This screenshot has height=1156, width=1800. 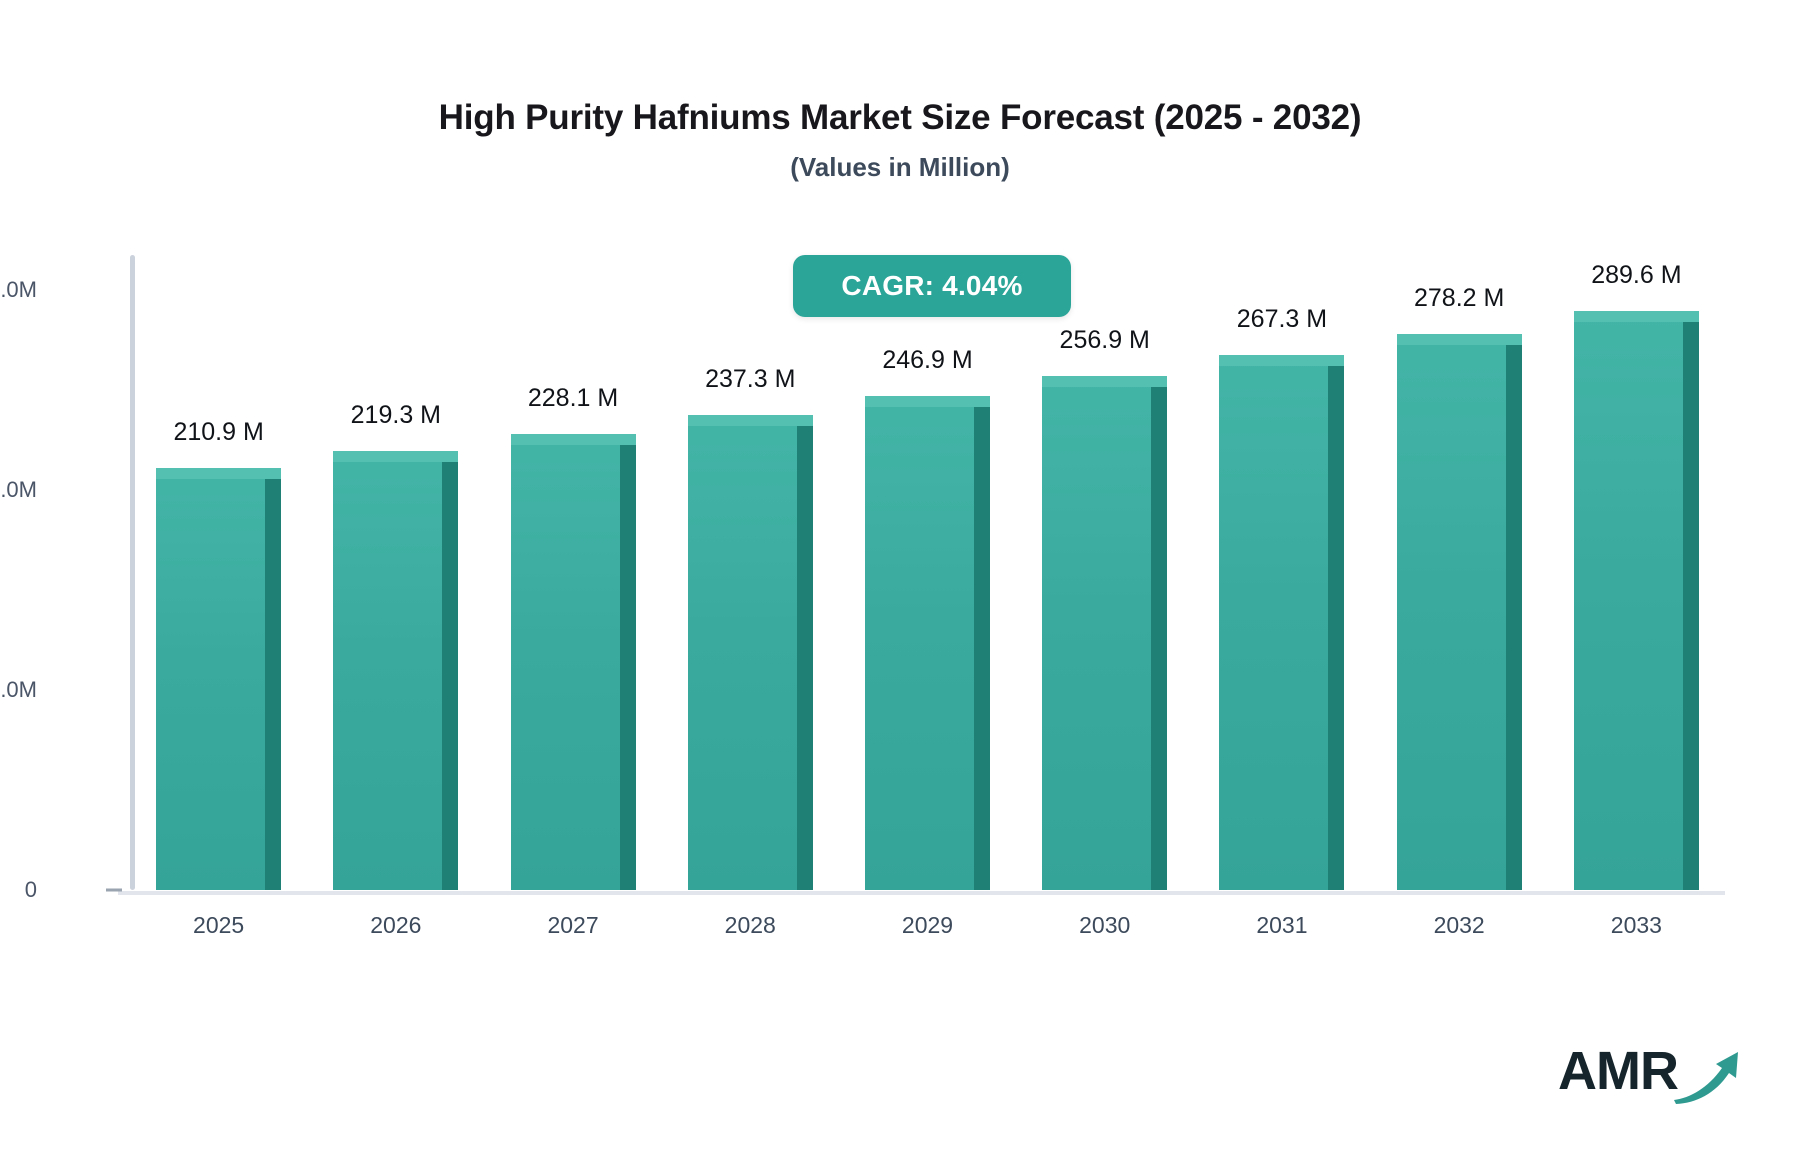 I want to click on bar-2028, so click(x=750, y=652).